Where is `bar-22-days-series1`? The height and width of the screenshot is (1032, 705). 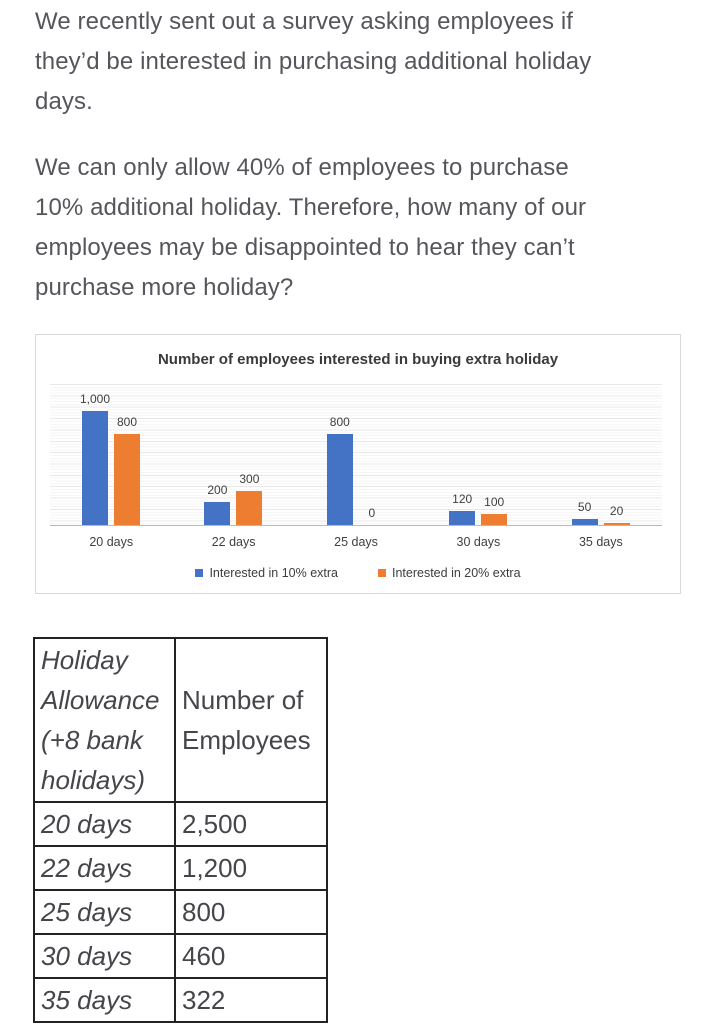 bar-22-days-series1 is located at coordinates (217, 513).